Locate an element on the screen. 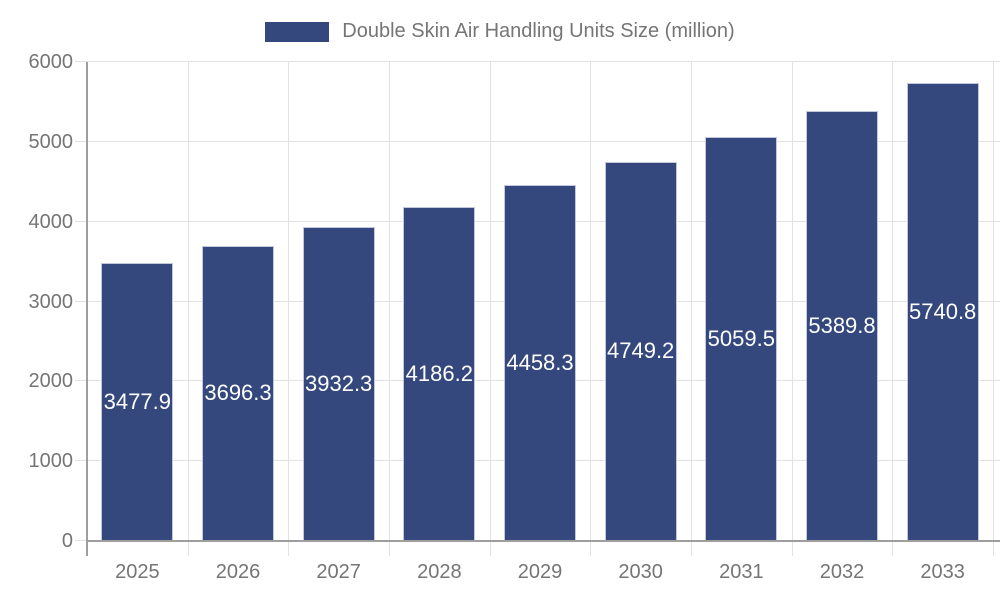 The image size is (1000, 600). x-axis-label: 2031 is located at coordinates (741, 572).